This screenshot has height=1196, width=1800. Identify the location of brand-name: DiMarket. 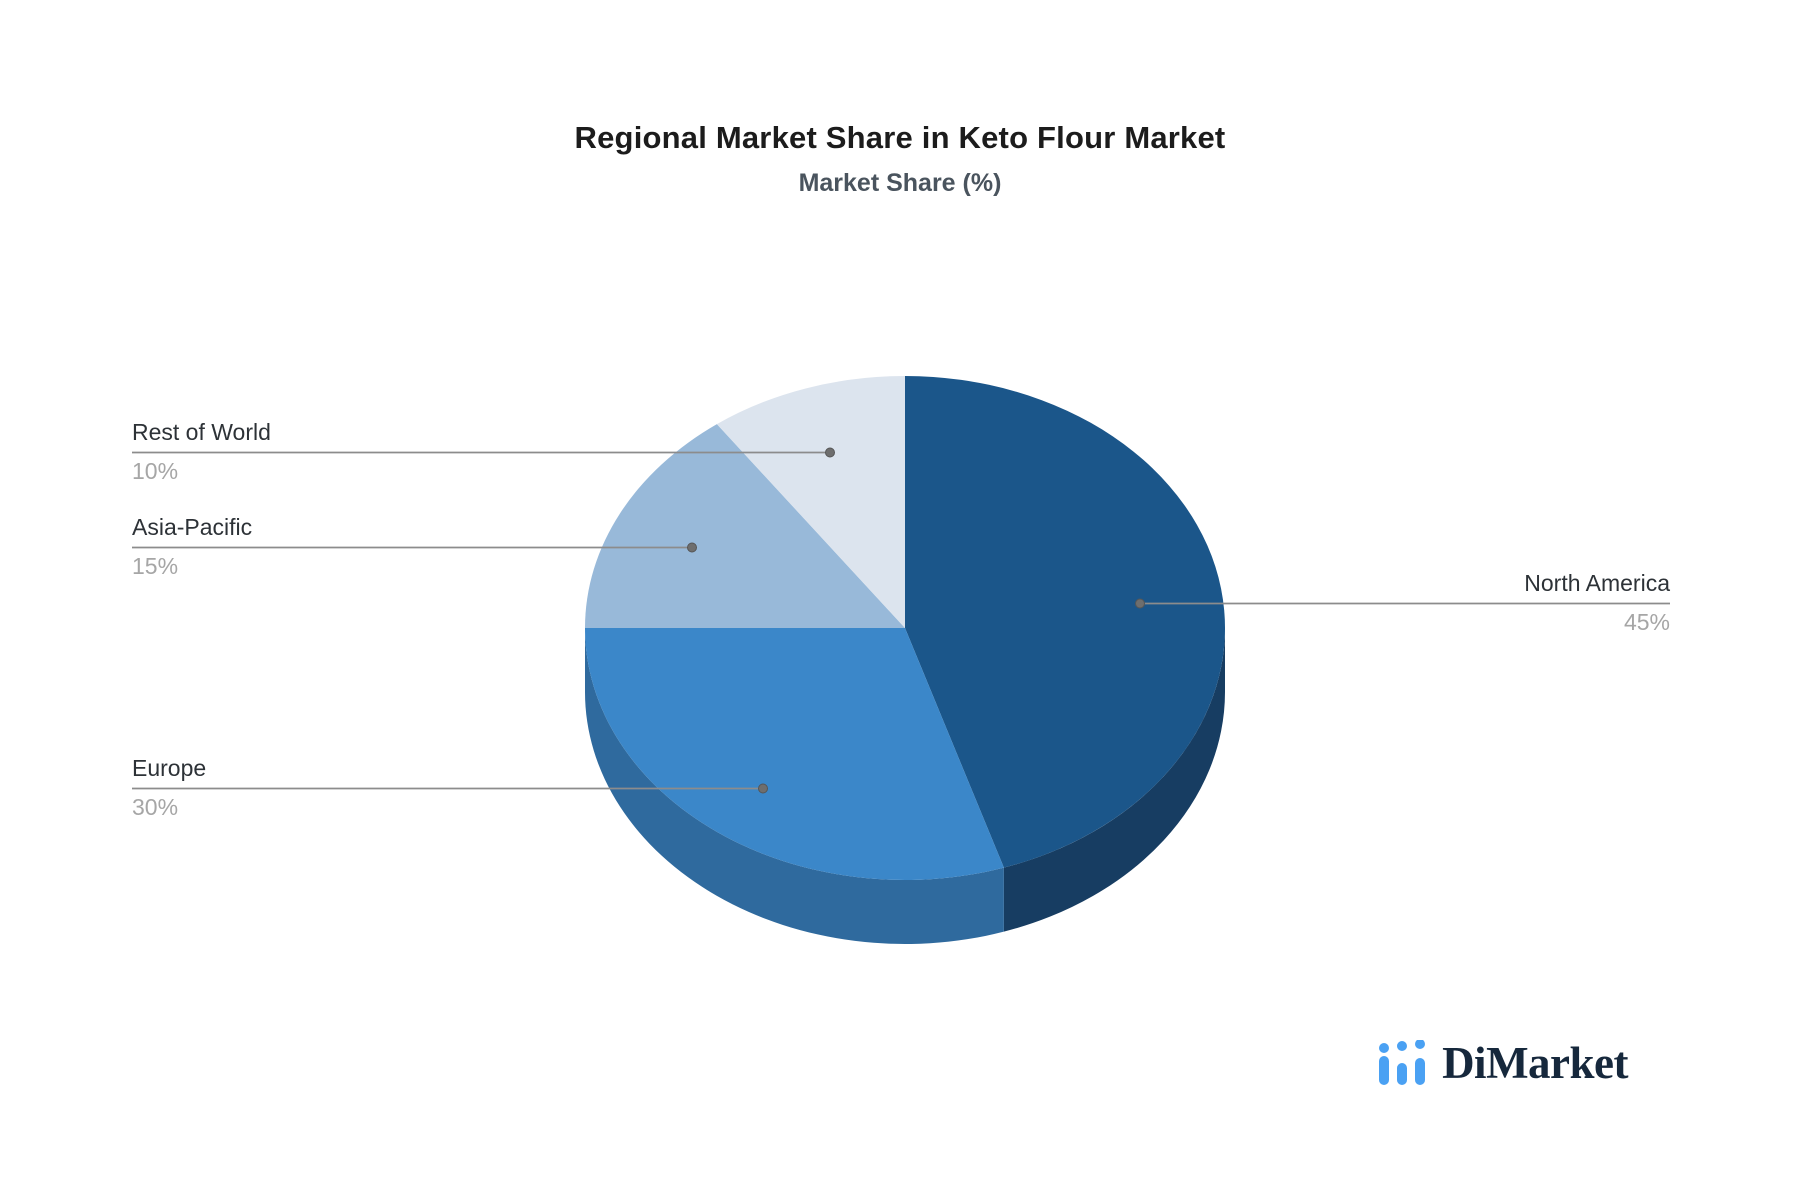
(1535, 1063).